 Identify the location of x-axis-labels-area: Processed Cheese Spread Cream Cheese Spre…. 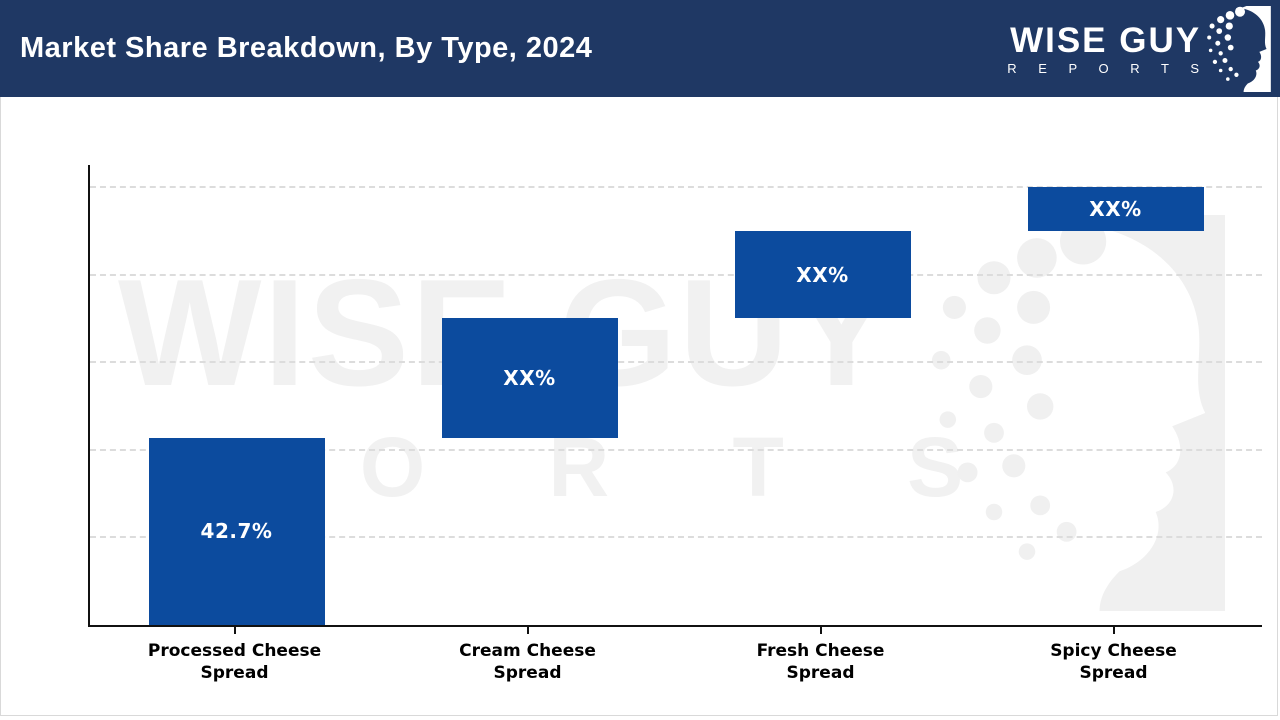
(674, 667).